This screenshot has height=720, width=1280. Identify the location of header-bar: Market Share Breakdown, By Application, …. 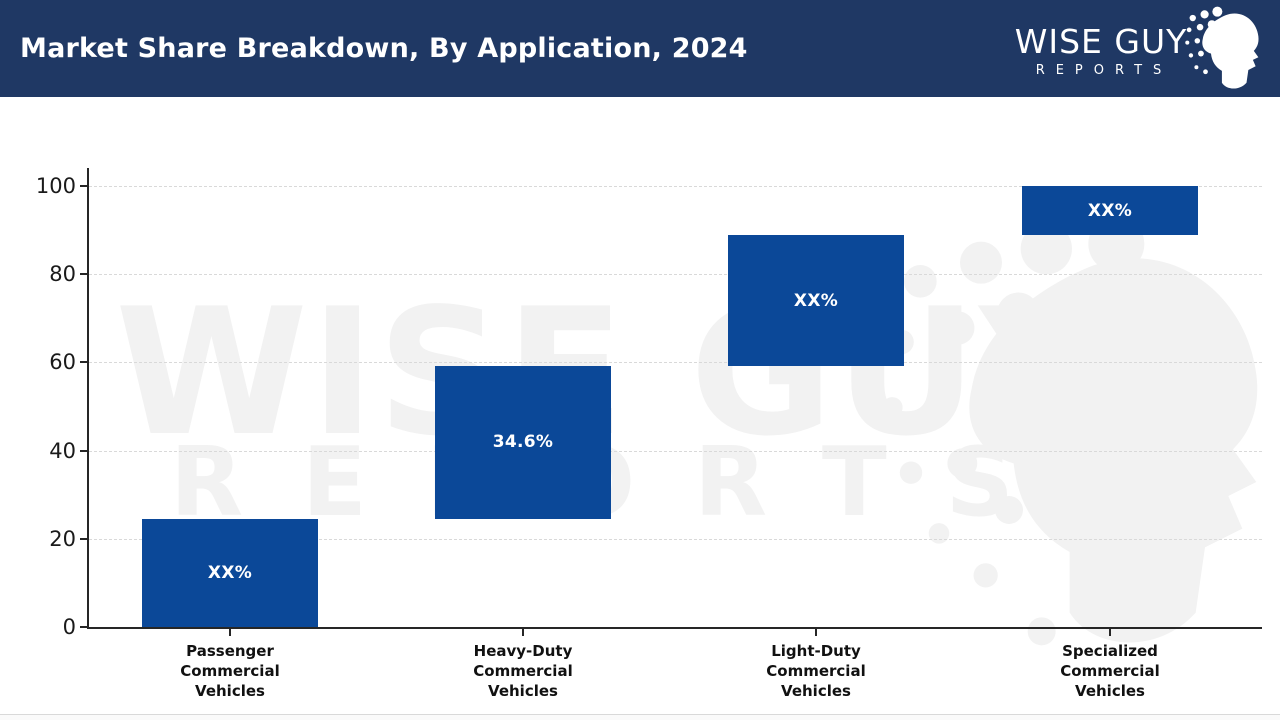
(640, 48).